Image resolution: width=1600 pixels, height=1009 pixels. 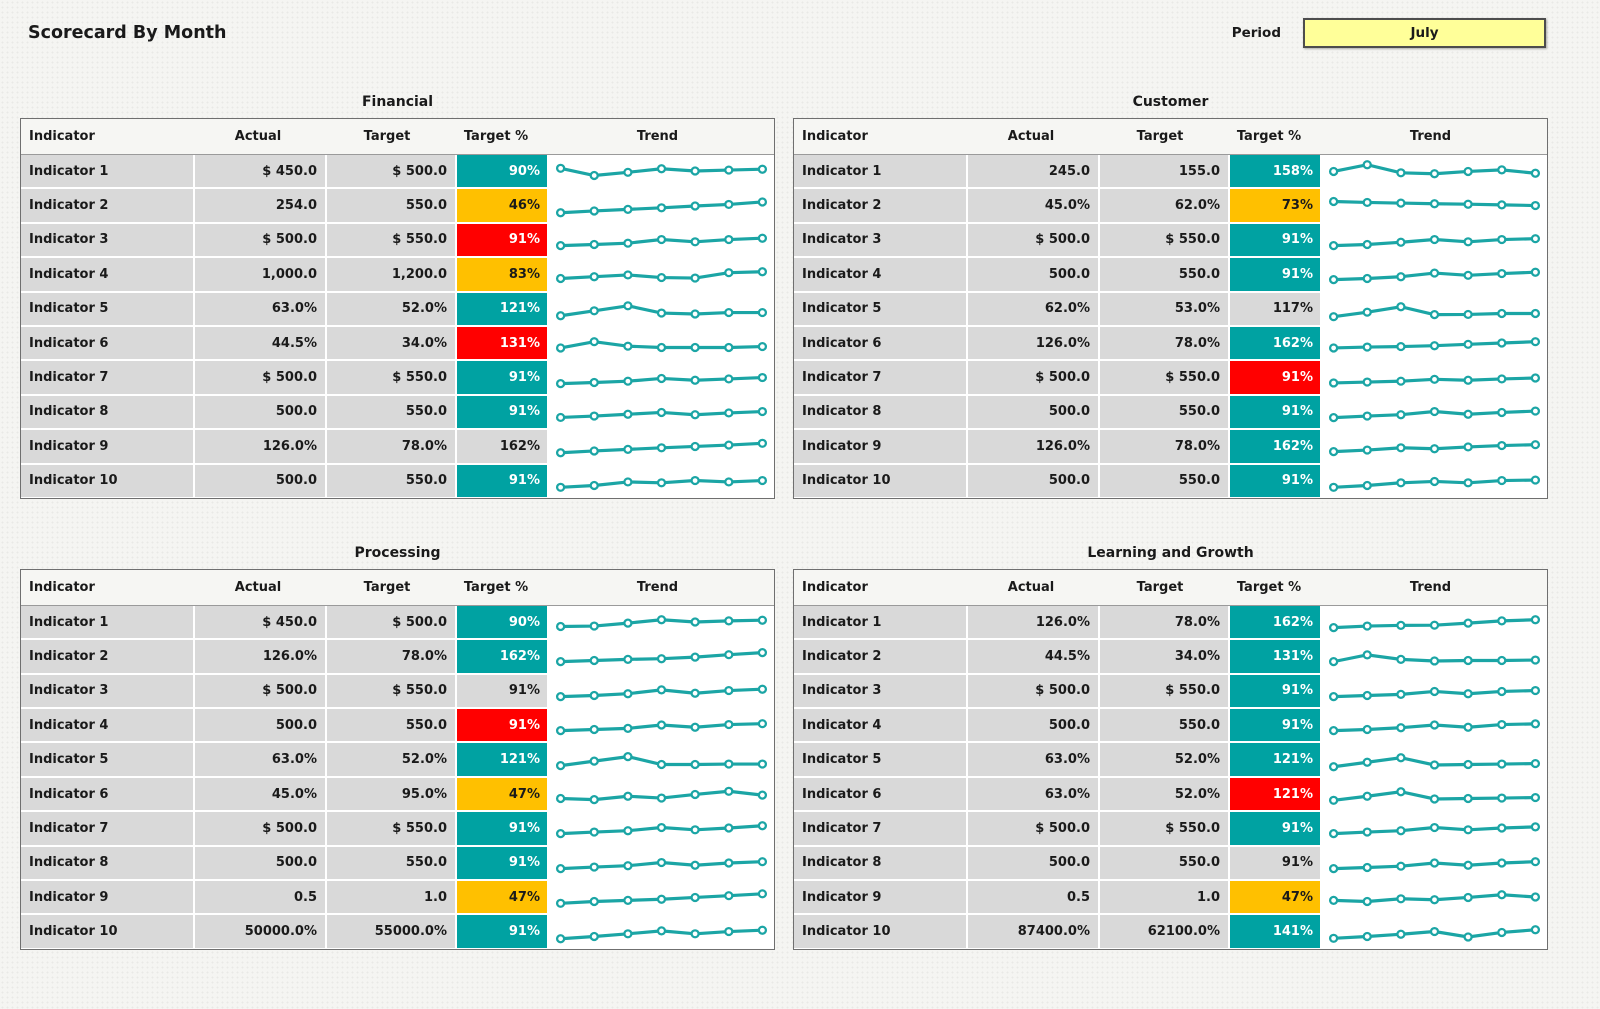 I want to click on actual-cell: 500.0, so click(x=1033, y=274).